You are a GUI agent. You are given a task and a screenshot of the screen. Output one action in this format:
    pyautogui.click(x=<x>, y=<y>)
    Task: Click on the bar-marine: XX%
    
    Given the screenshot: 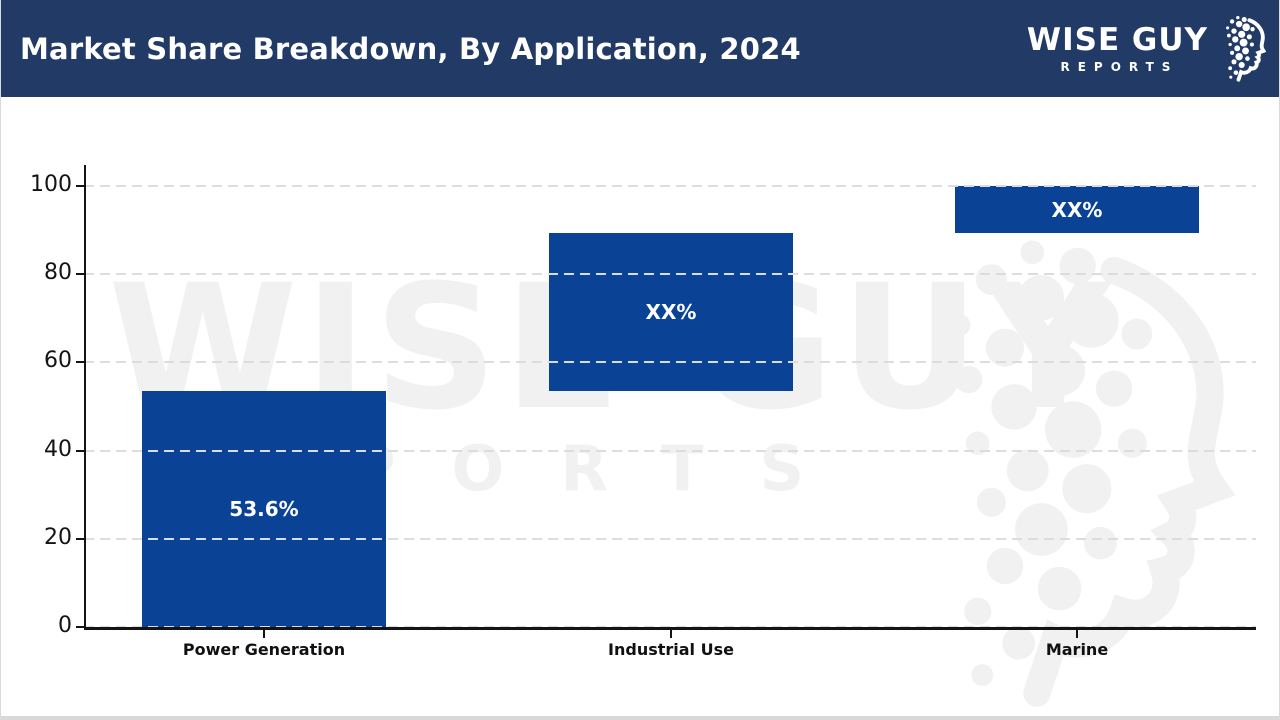 What is the action you would take?
    pyautogui.click(x=1077, y=210)
    